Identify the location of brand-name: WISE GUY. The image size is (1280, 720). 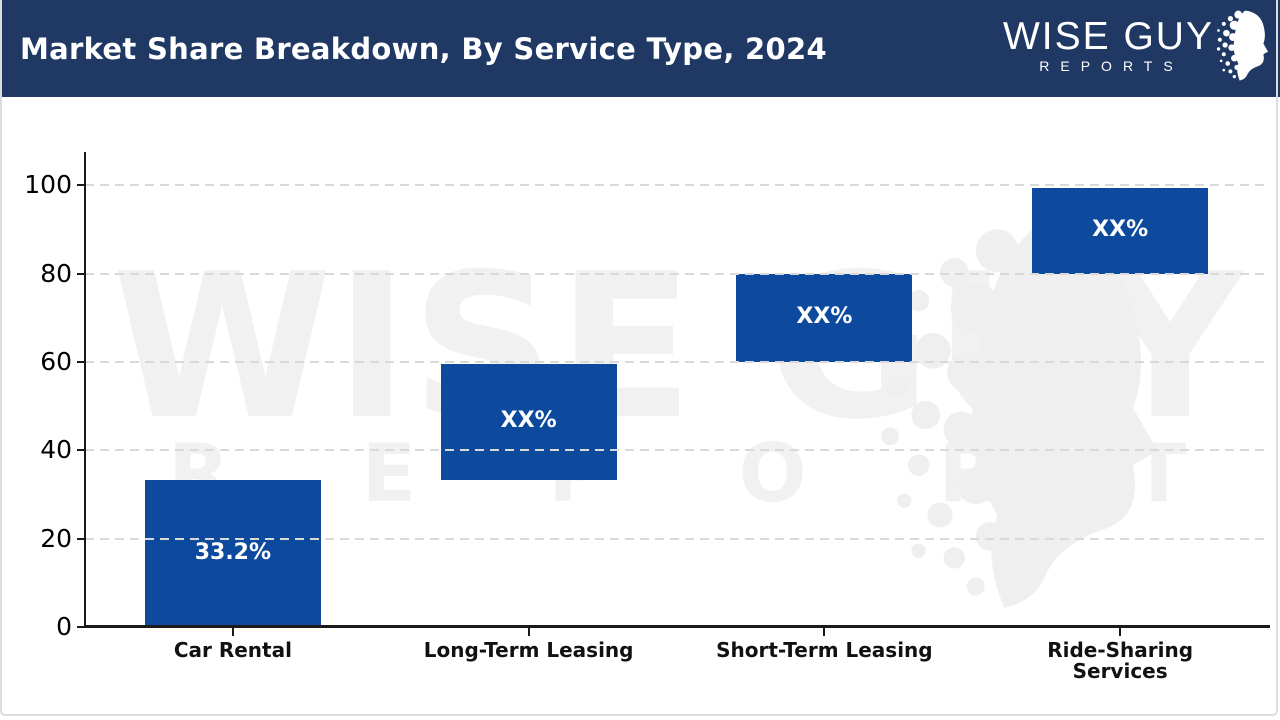
(1108, 36).